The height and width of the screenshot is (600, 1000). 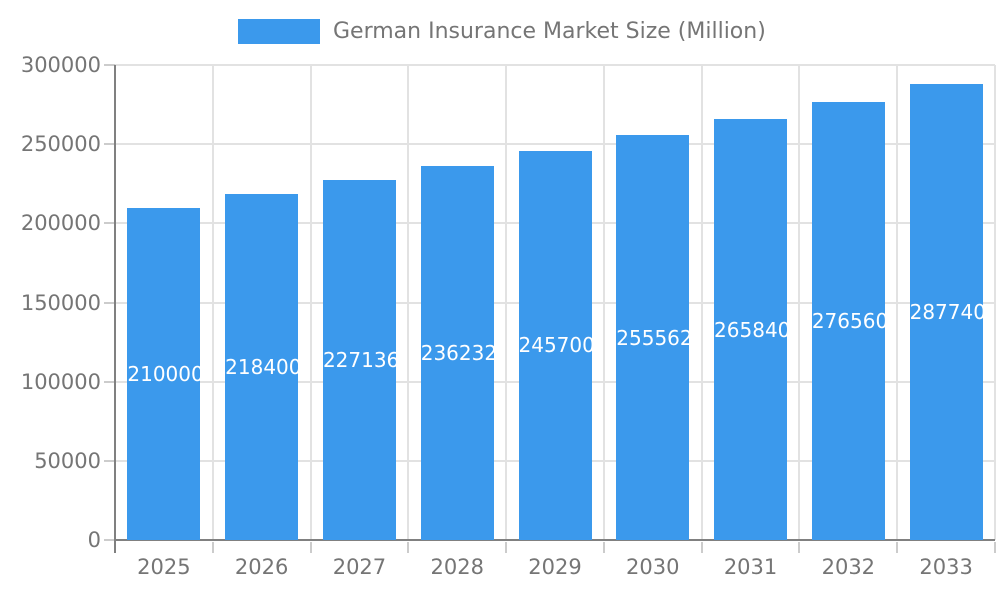 I want to click on bar-value-label: 236232, so click(x=457, y=352).